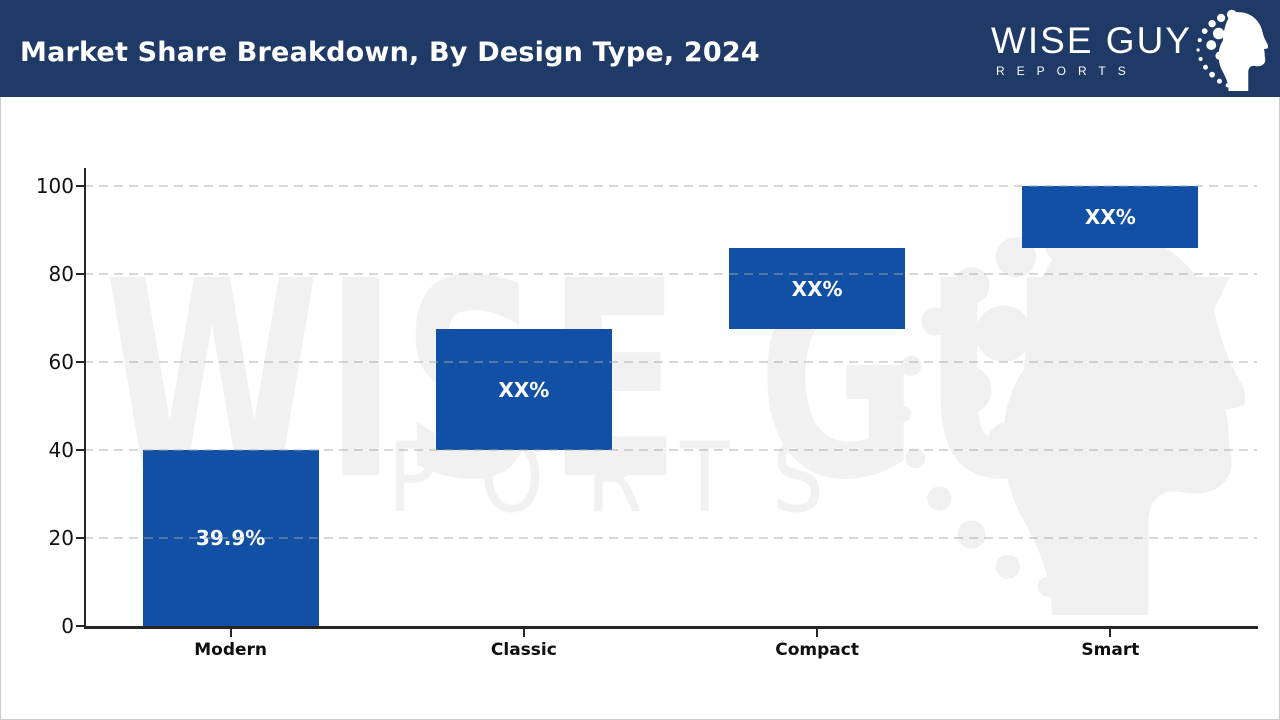 This screenshot has height=720, width=1280. I want to click on brand-wordmark: WISE GUY, so click(1091, 41).